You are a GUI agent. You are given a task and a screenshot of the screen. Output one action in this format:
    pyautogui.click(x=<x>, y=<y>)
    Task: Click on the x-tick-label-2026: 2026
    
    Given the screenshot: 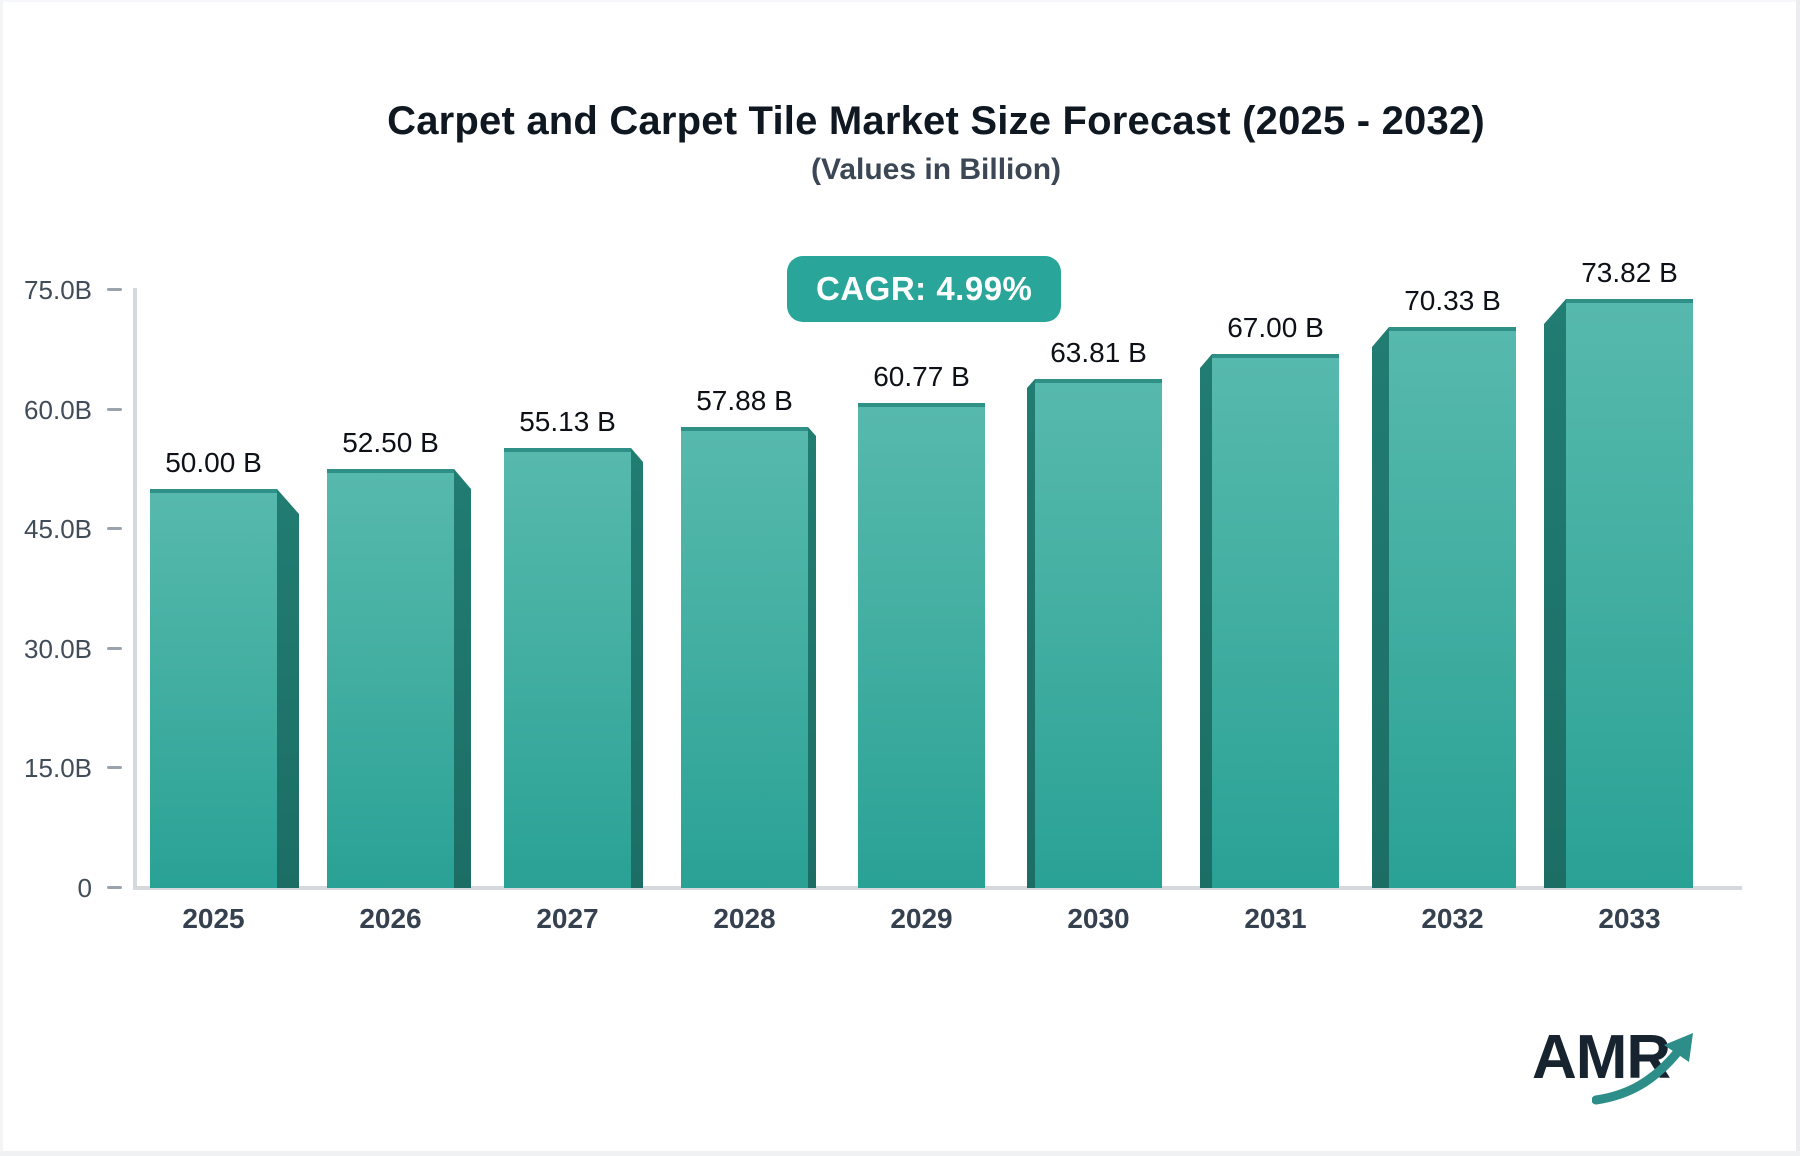 What is the action you would take?
    pyautogui.click(x=390, y=918)
    